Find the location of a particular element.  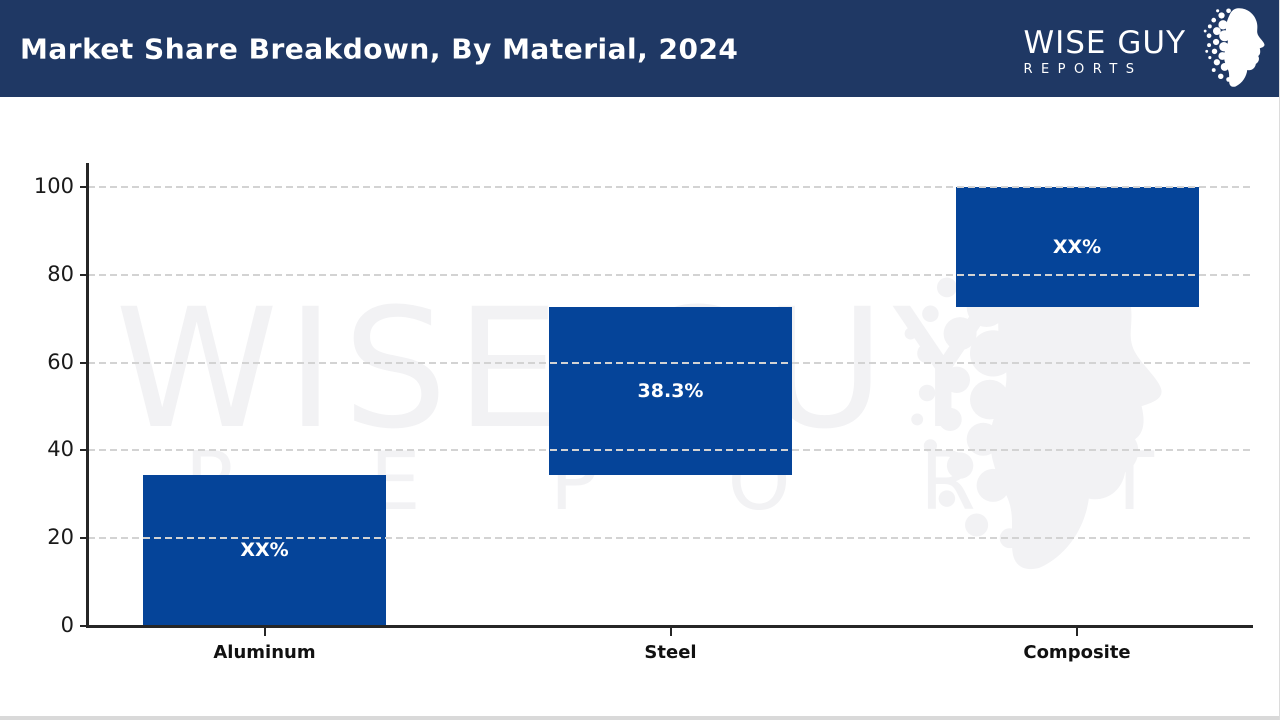

brand-text: WISE GUY REPORTS is located at coordinates (1104, 52).